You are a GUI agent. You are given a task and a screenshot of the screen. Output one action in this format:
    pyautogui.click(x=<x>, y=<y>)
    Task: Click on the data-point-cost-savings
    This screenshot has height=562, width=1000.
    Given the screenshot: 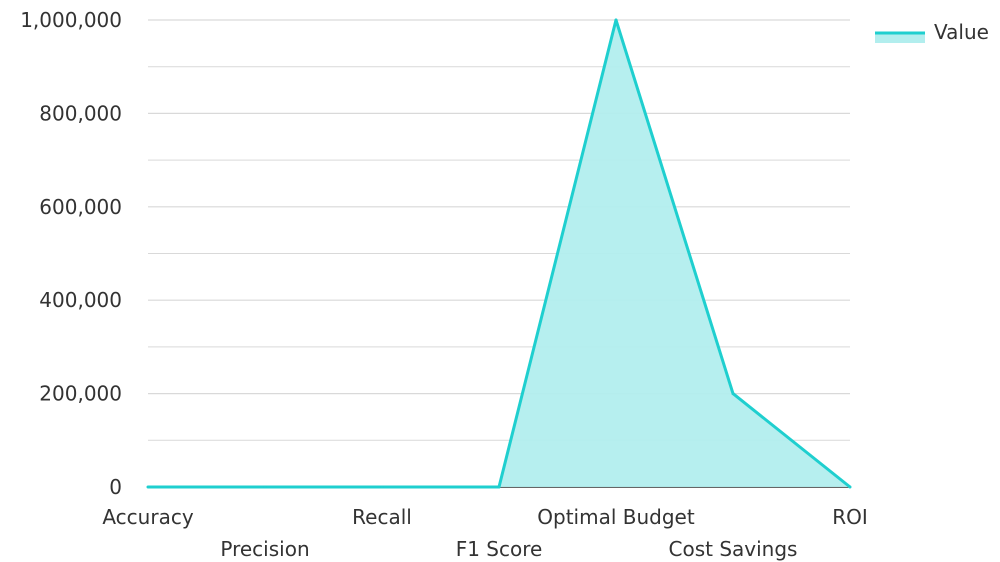 What is the action you would take?
    pyautogui.click(x=733, y=394)
    